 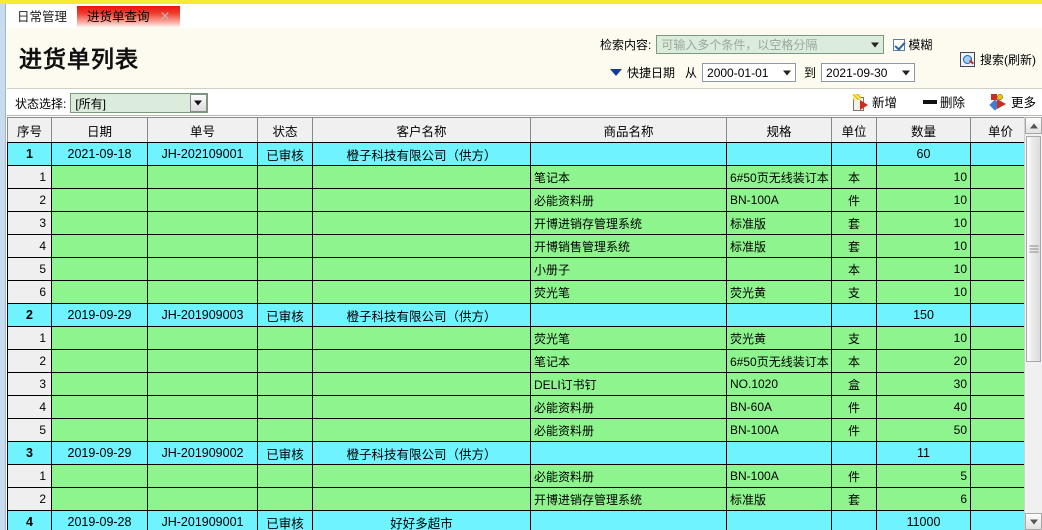 What do you see at coordinates (519, 476) in the screenshot?
I see `order-detail-row: 1 必能资料册 BN-100A 件 5` at bounding box center [519, 476].